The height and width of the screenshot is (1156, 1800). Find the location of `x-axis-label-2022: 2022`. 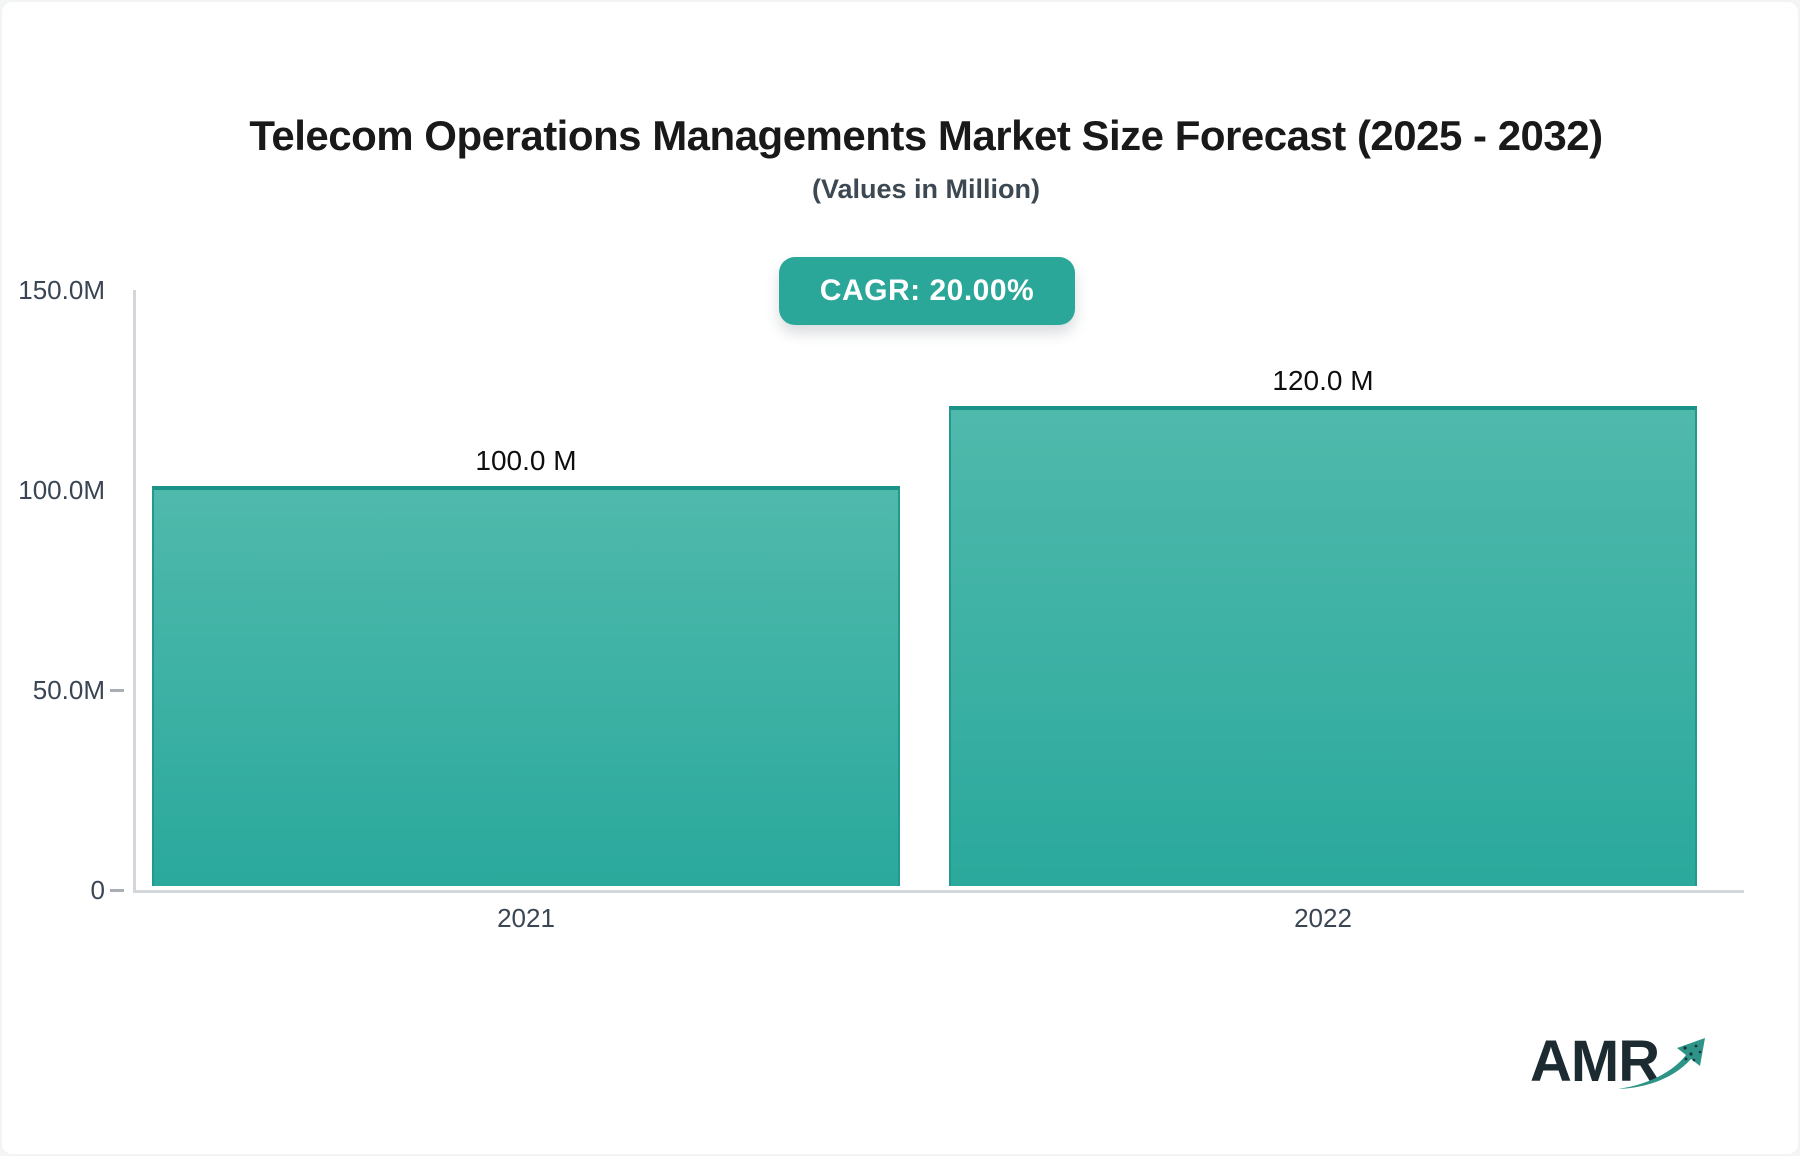

x-axis-label-2022: 2022 is located at coordinates (1323, 918).